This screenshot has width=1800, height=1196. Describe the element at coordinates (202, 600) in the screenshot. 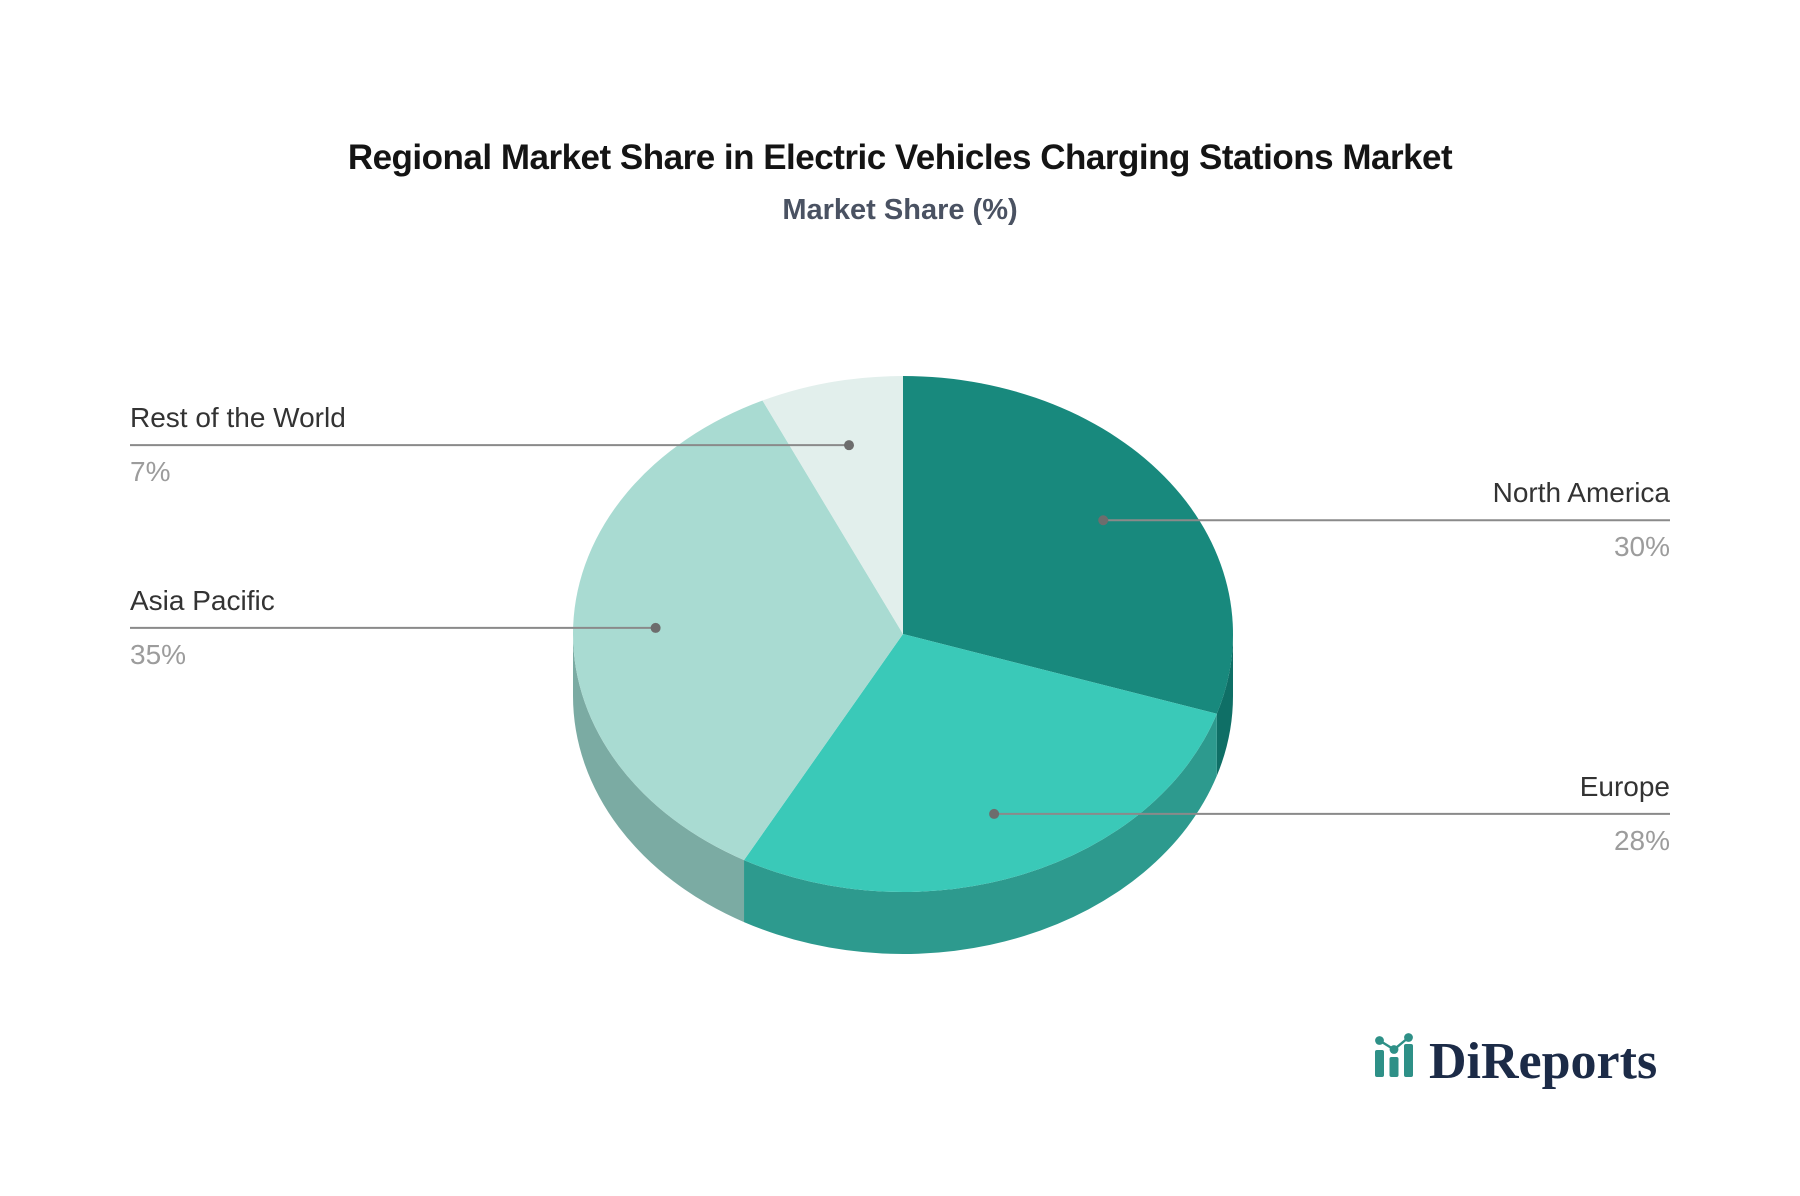

I see `callout-label-asia-pacific: Asia Pacific` at that location.